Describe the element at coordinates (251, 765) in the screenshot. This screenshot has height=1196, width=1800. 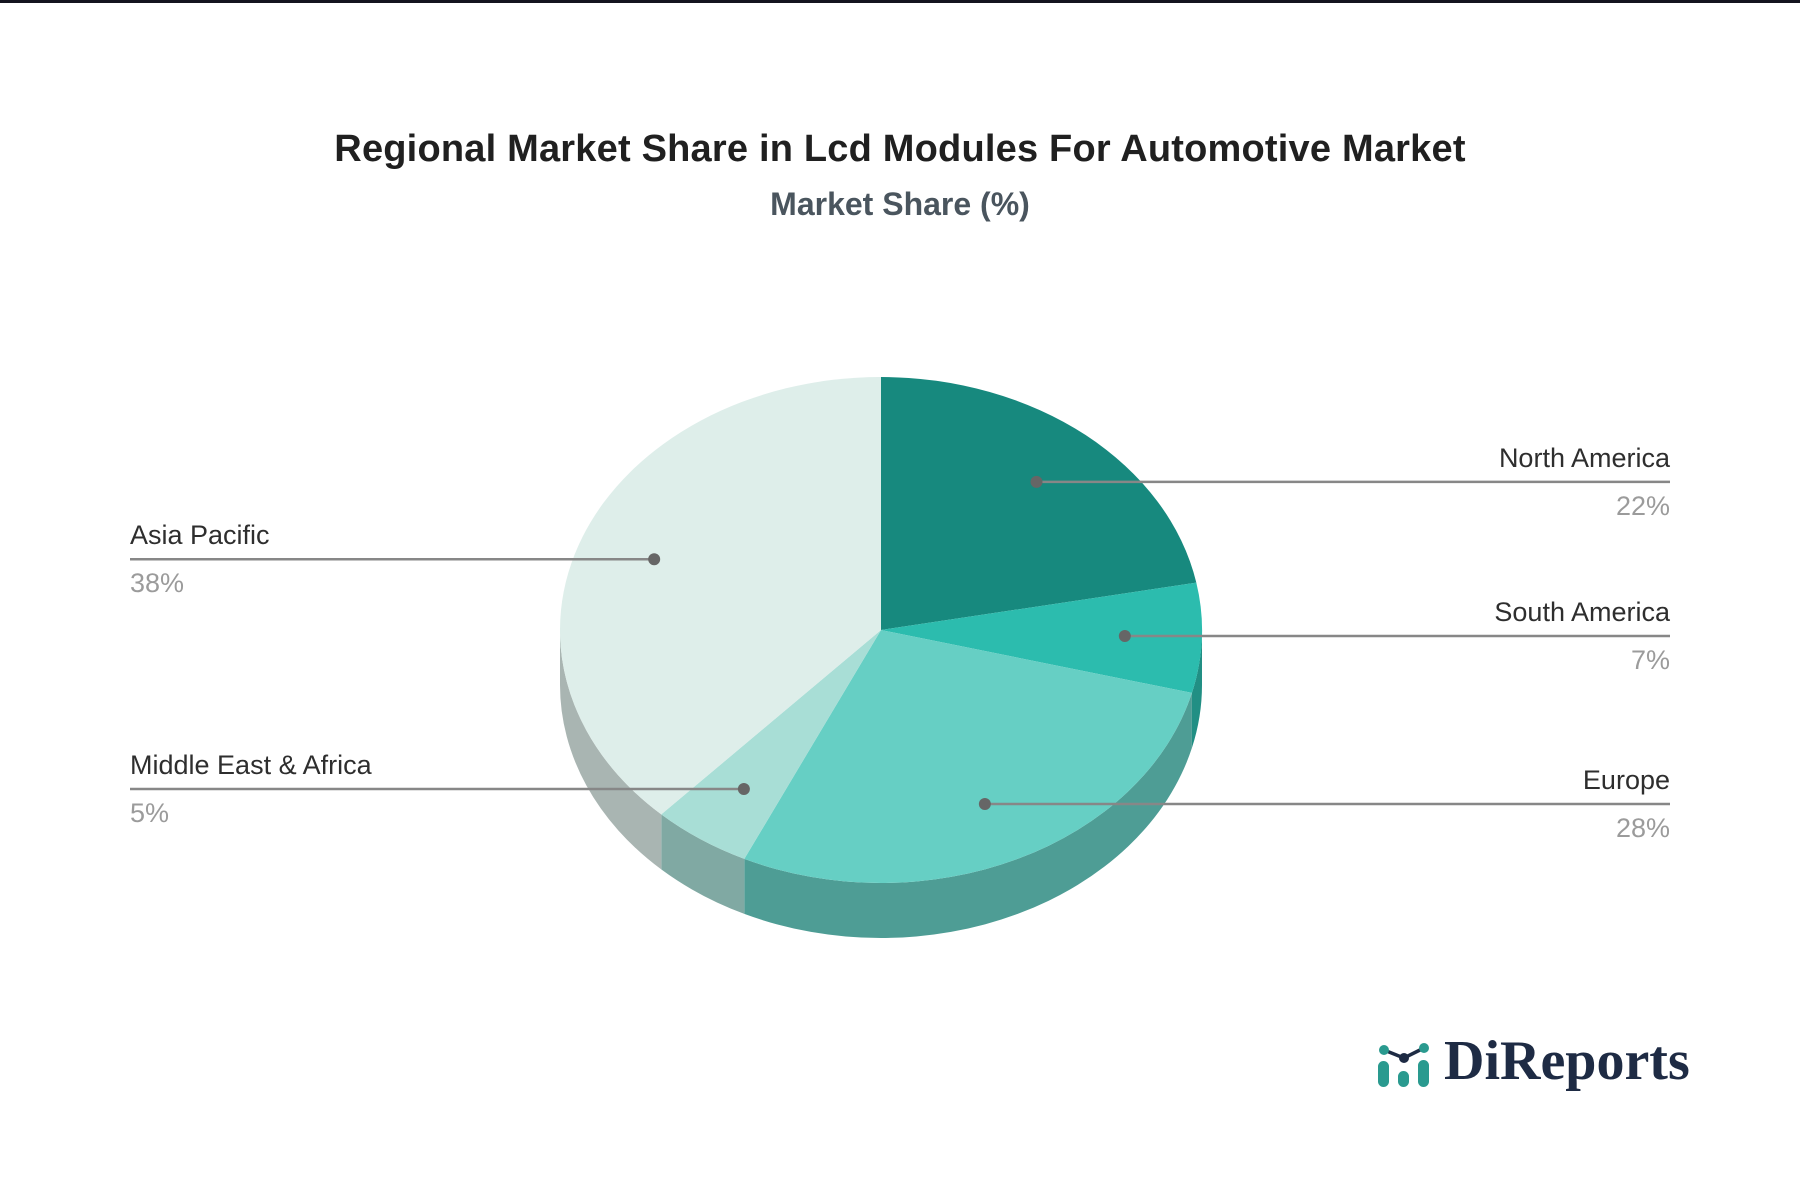
I see `slice-label-middle-east-africa: Middle East & Africa` at that location.